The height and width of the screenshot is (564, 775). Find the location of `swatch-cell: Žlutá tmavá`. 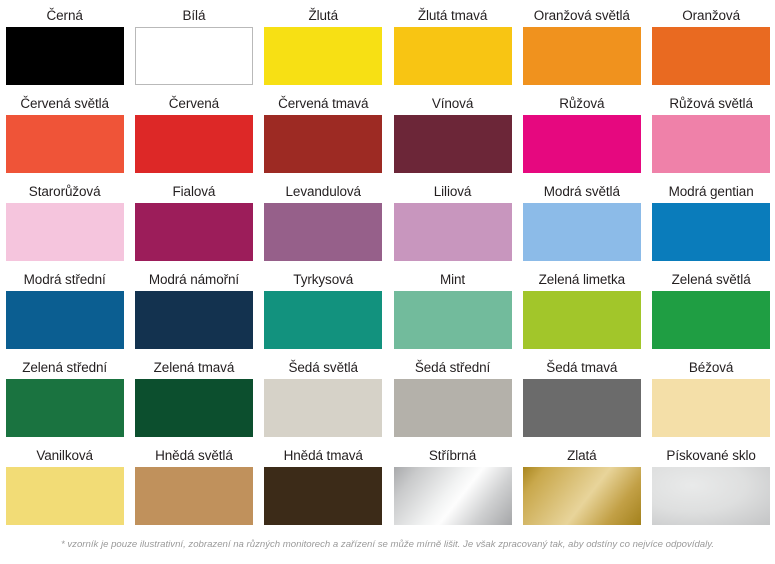

swatch-cell: Žlutá tmavá is located at coordinates (452, 50).